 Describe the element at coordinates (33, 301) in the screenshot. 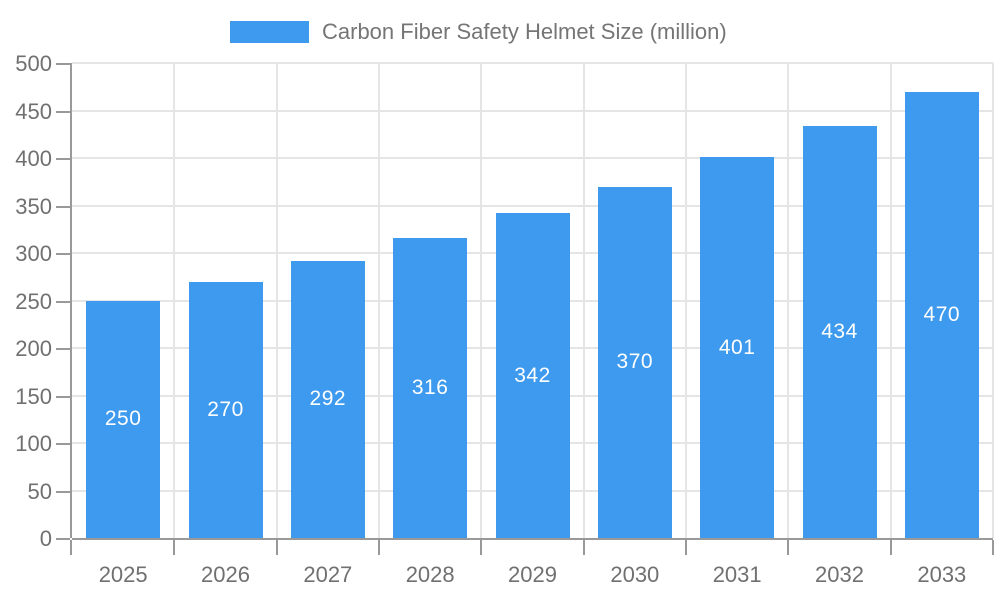

I see `y-tick-label-250: 250` at that location.